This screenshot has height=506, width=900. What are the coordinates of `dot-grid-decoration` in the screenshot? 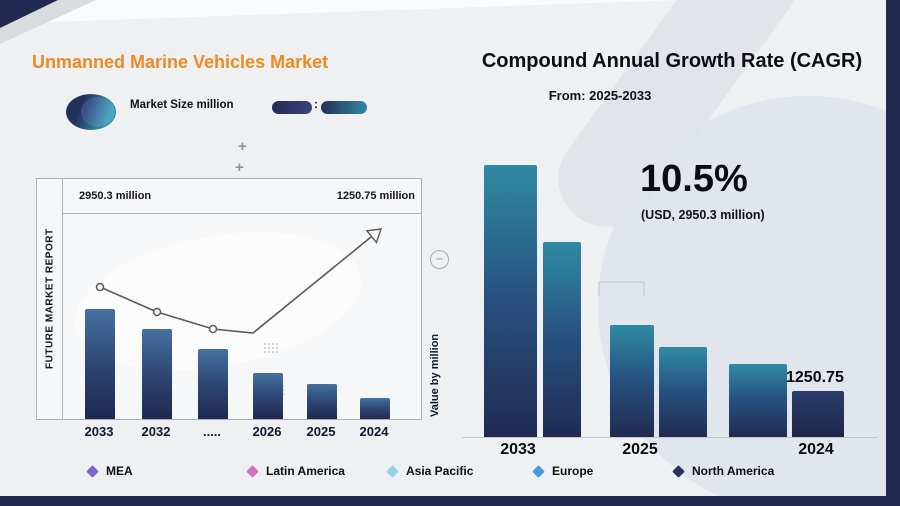 It's located at (271, 348).